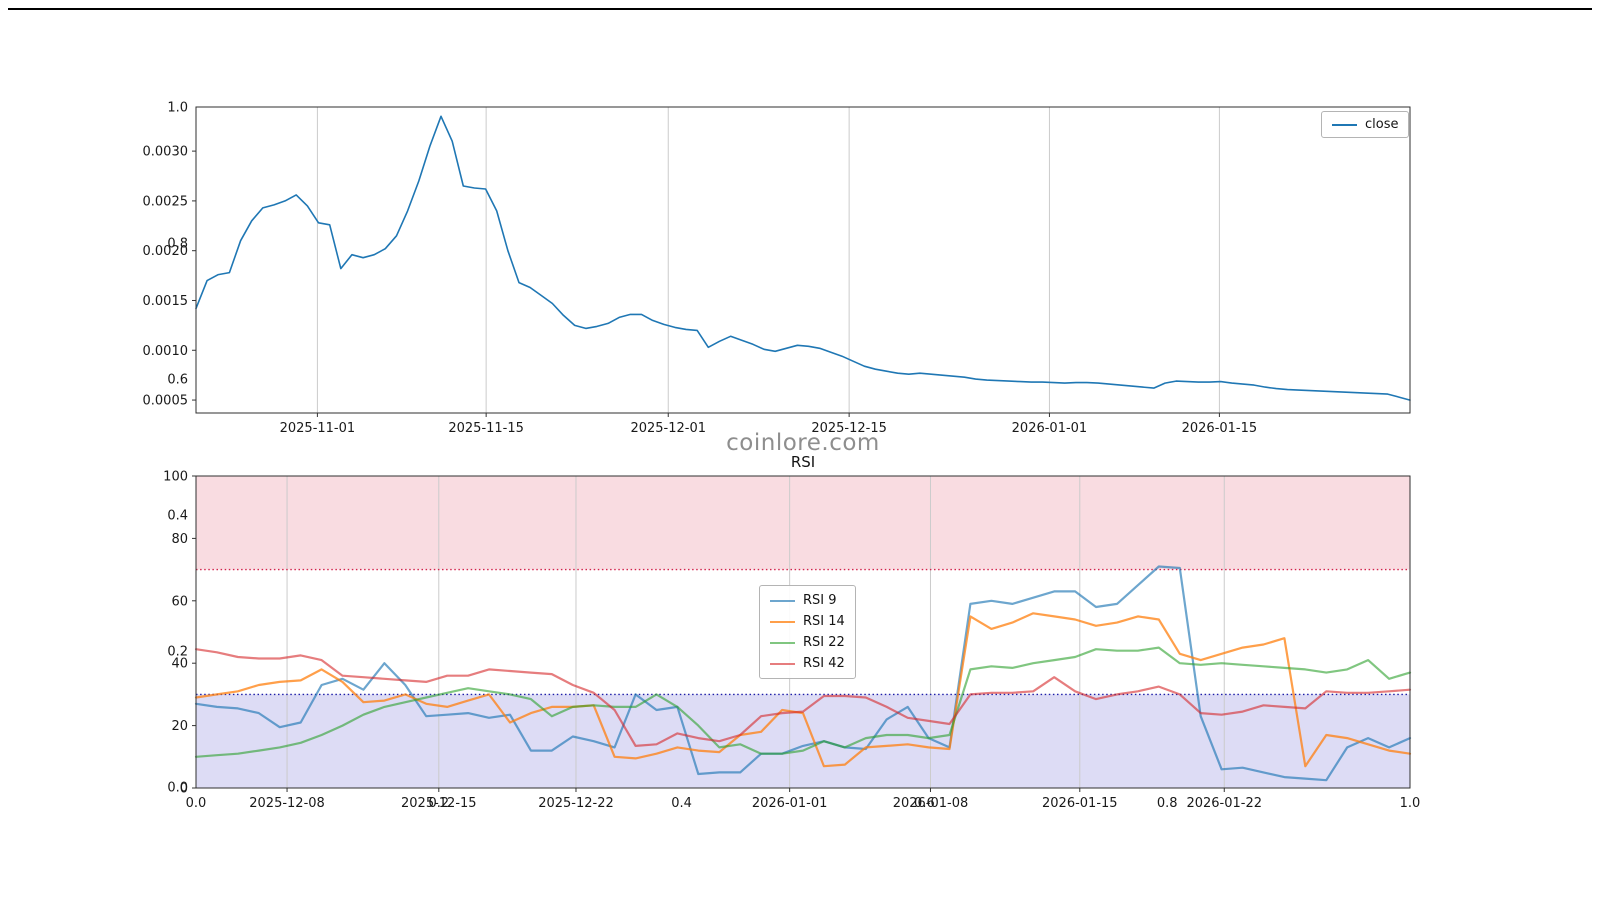 The height and width of the screenshot is (900, 1600). Describe the element at coordinates (166, 351) in the screenshot. I see `y-tick-label: 0.0010` at that location.